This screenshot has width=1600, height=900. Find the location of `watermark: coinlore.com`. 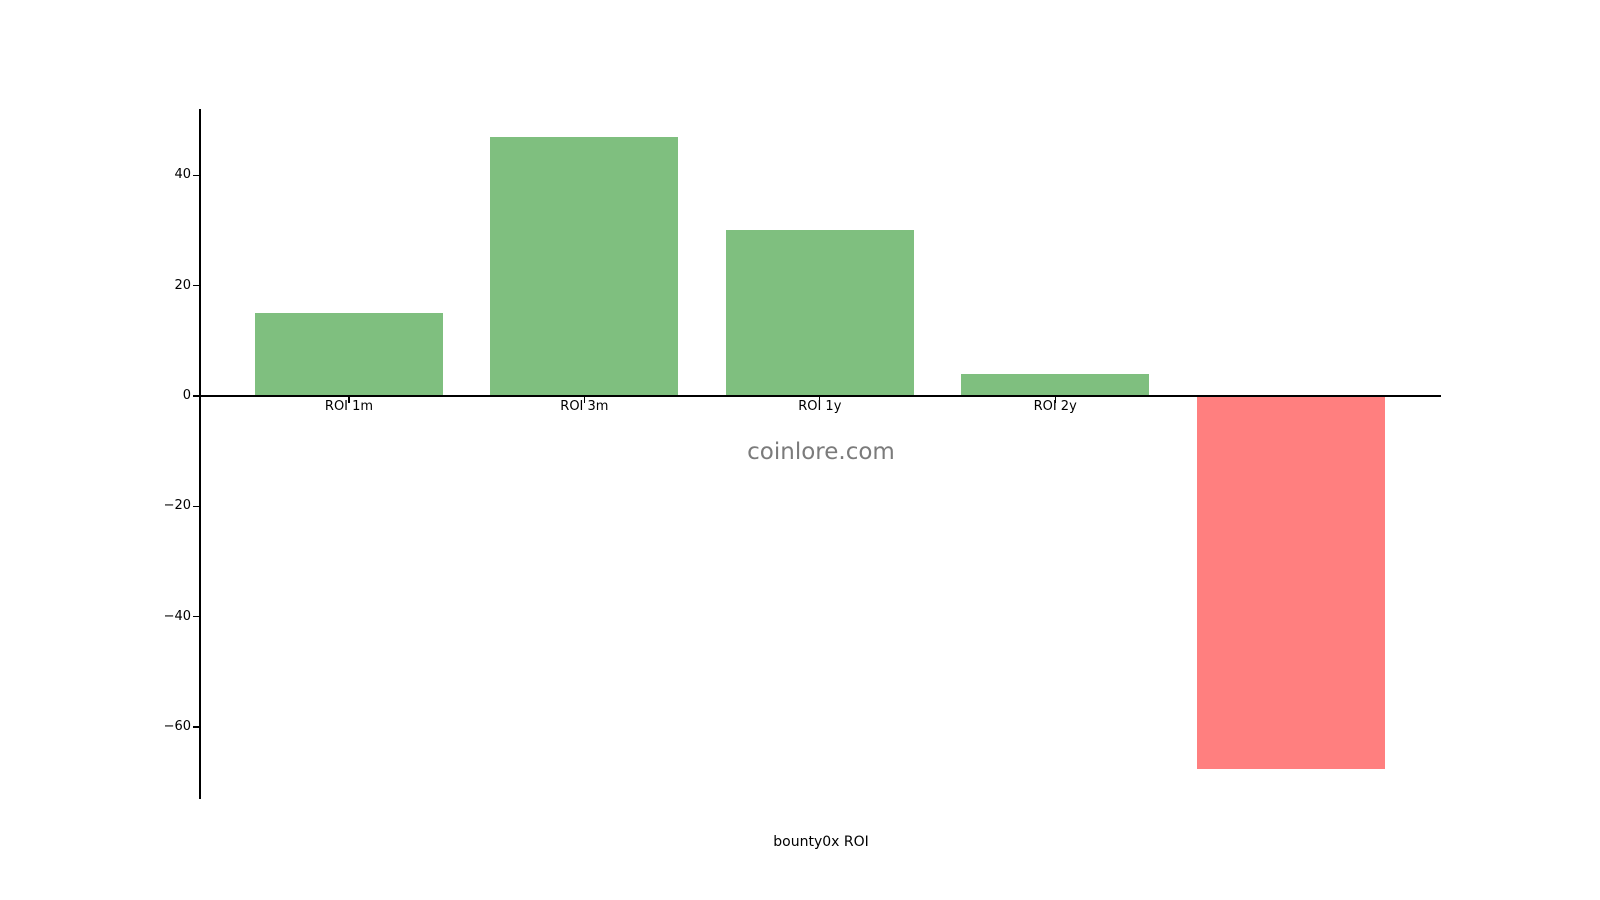

watermark: coinlore.com is located at coordinates (821, 452).